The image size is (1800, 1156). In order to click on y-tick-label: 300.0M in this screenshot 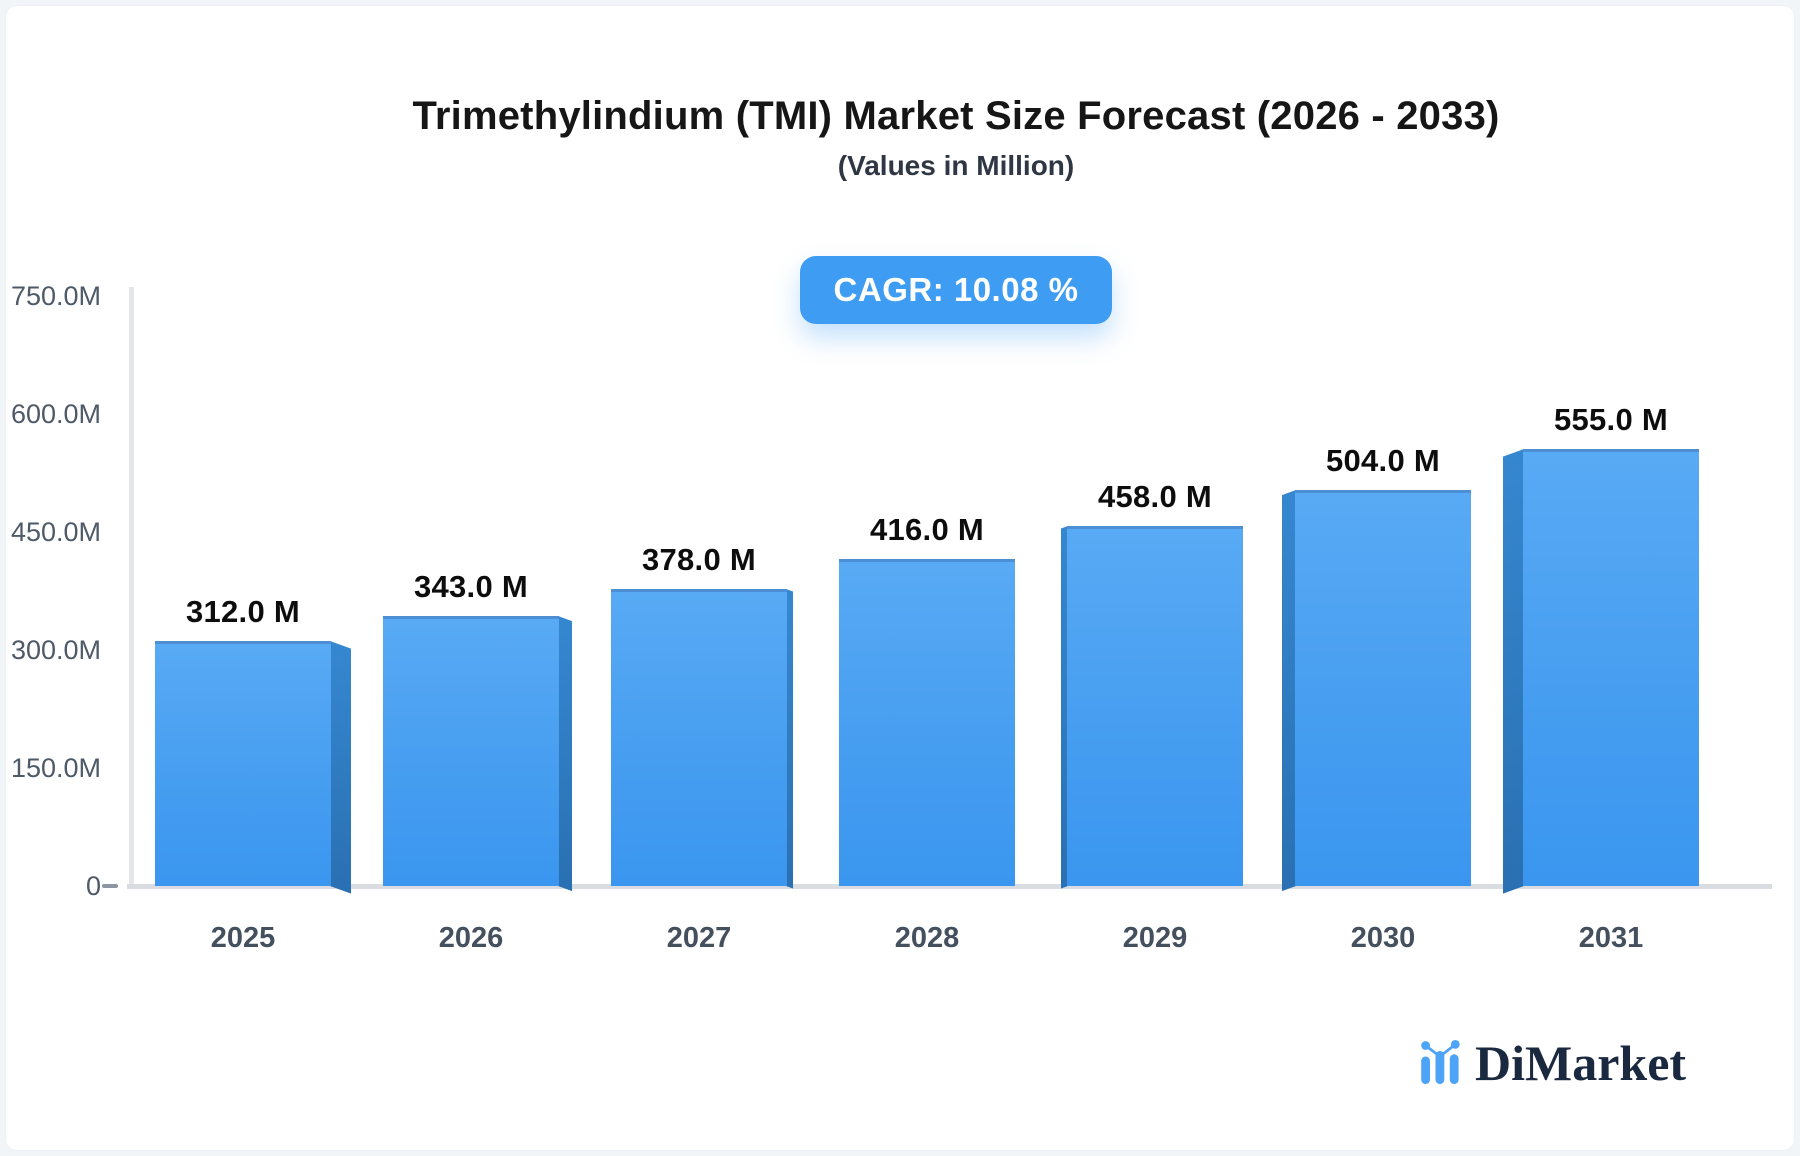, I will do `click(55, 650)`.